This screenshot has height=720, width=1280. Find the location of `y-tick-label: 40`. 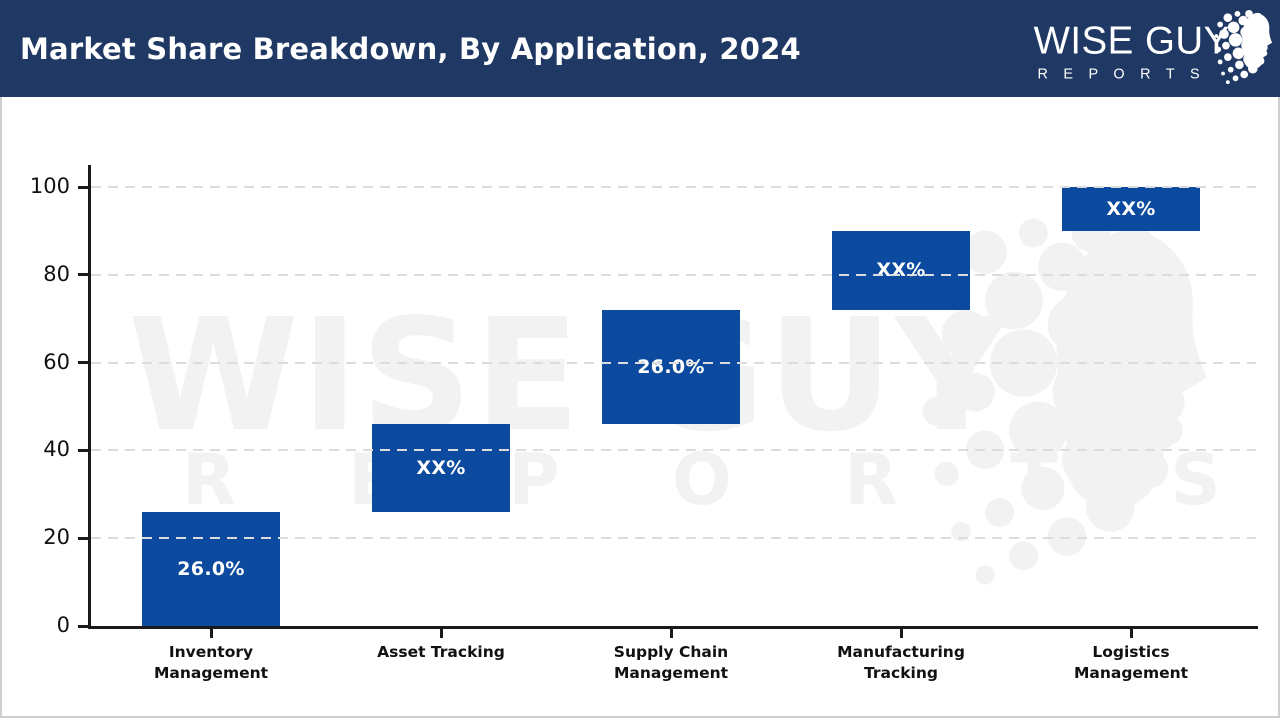

y-tick-label: 40 is located at coordinates (56, 449).